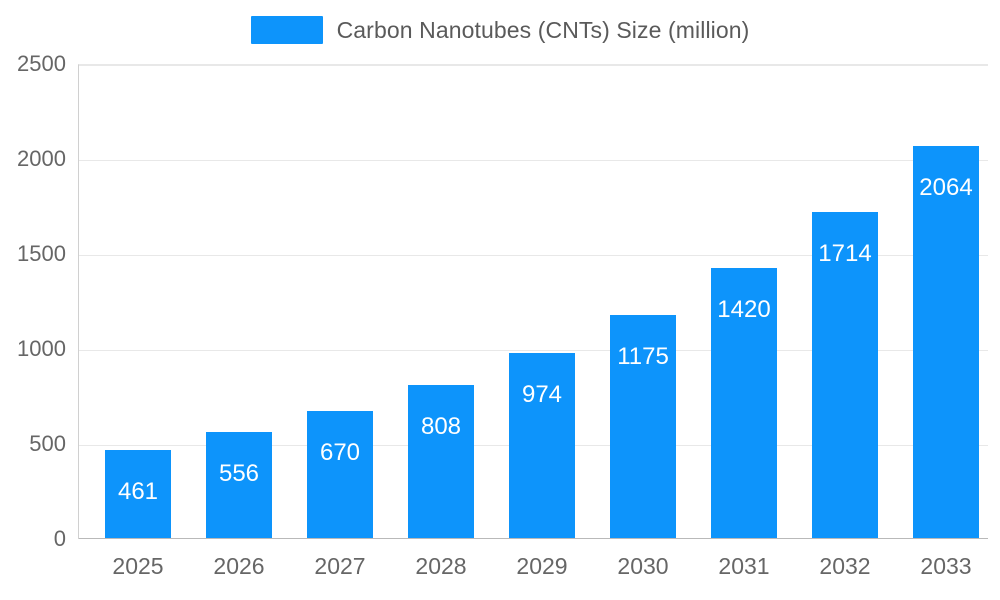  I want to click on bar-rect-2026: 556, so click(239, 485).